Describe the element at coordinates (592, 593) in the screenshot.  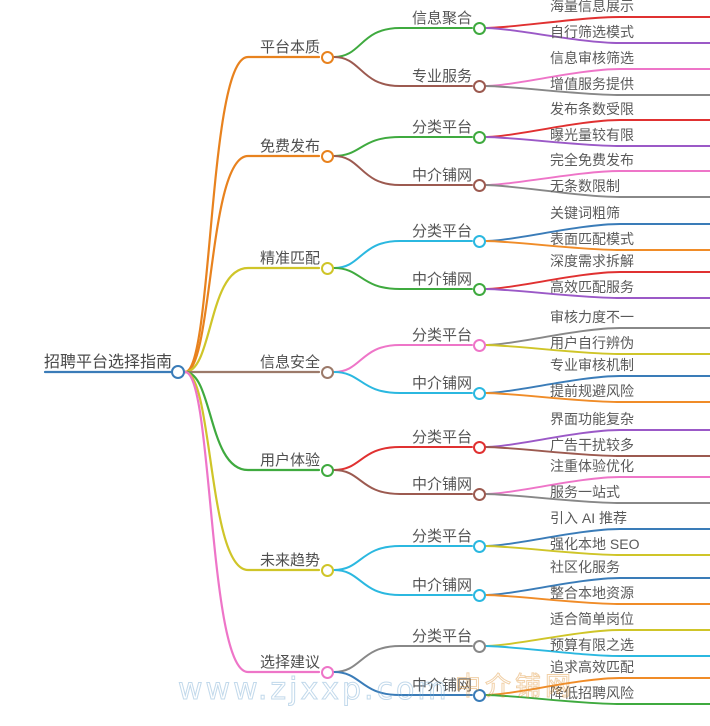
I see `leaf-label-5-1-1: 整合本地资源` at that location.